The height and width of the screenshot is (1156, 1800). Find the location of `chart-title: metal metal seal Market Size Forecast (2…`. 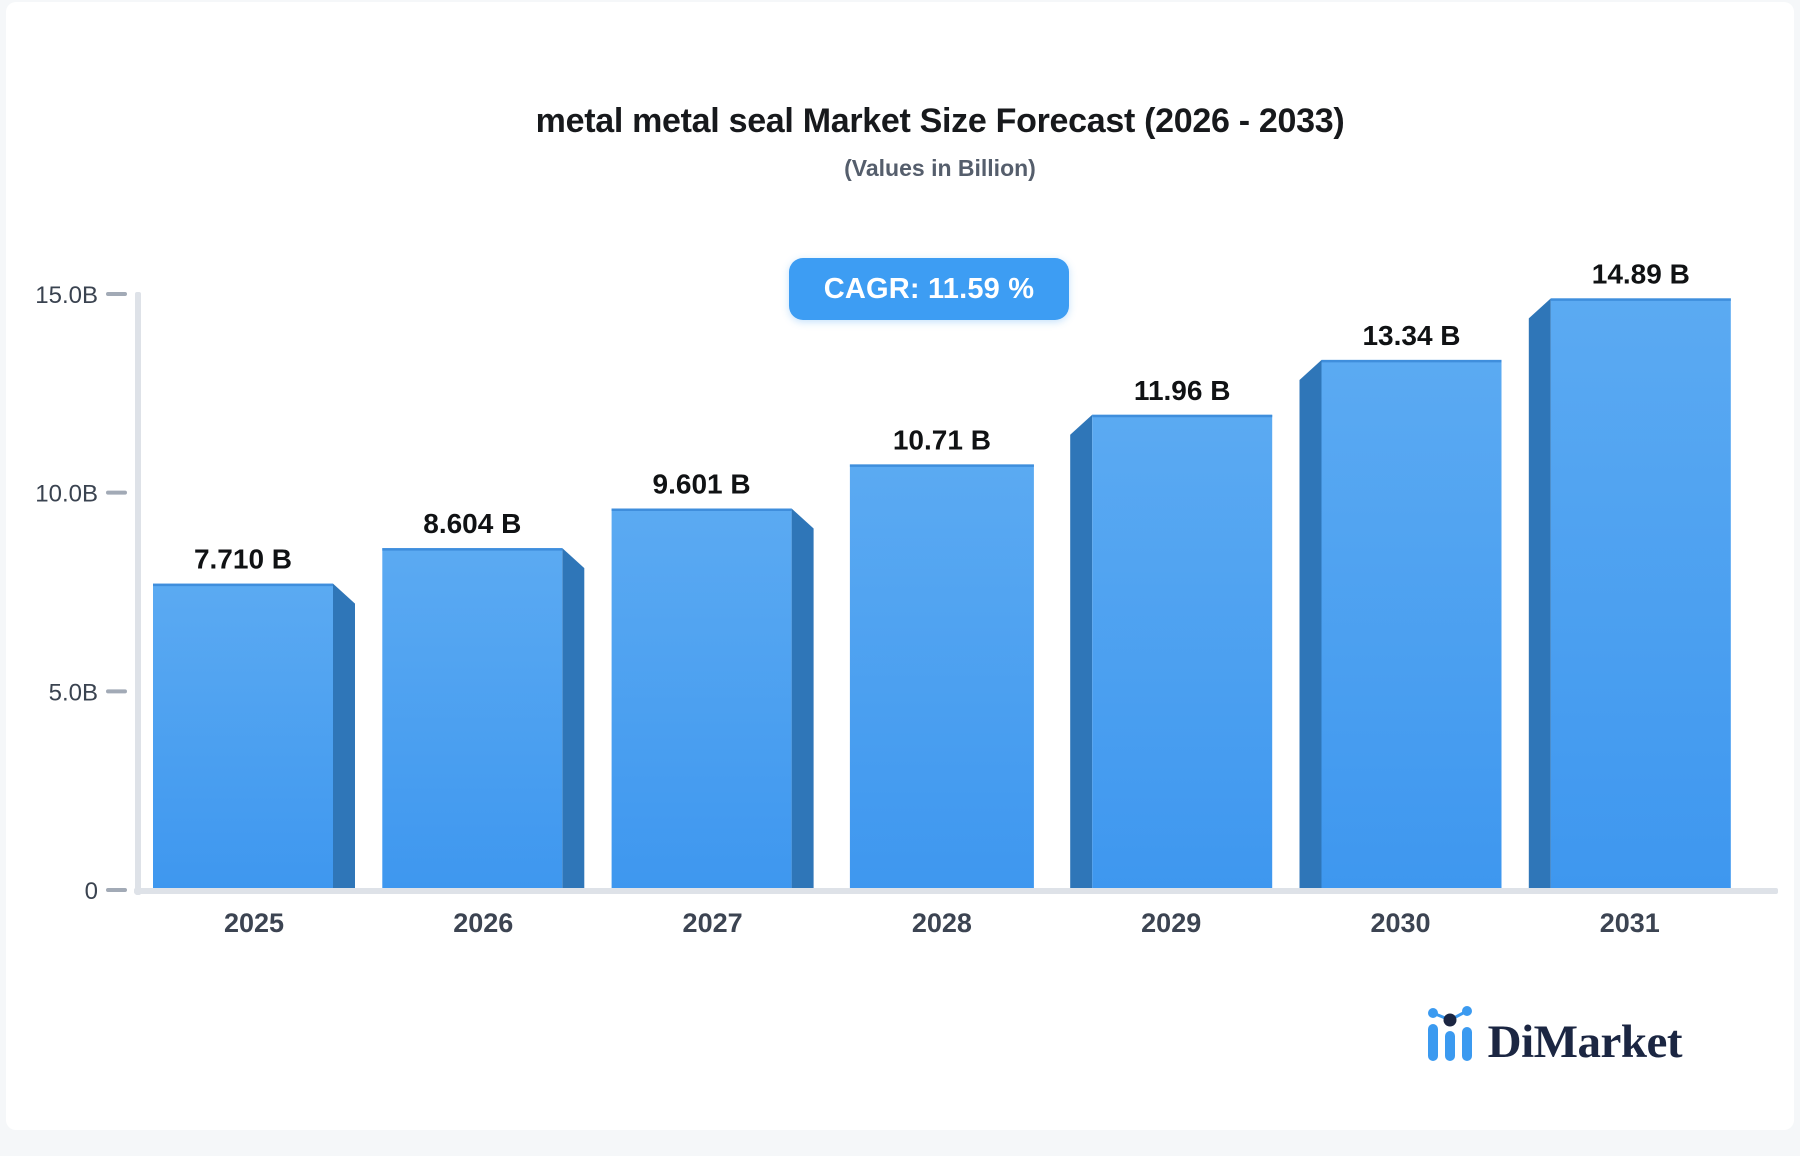

chart-title: metal metal seal Market Size Forecast (2… is located at coordinates (940, 121).